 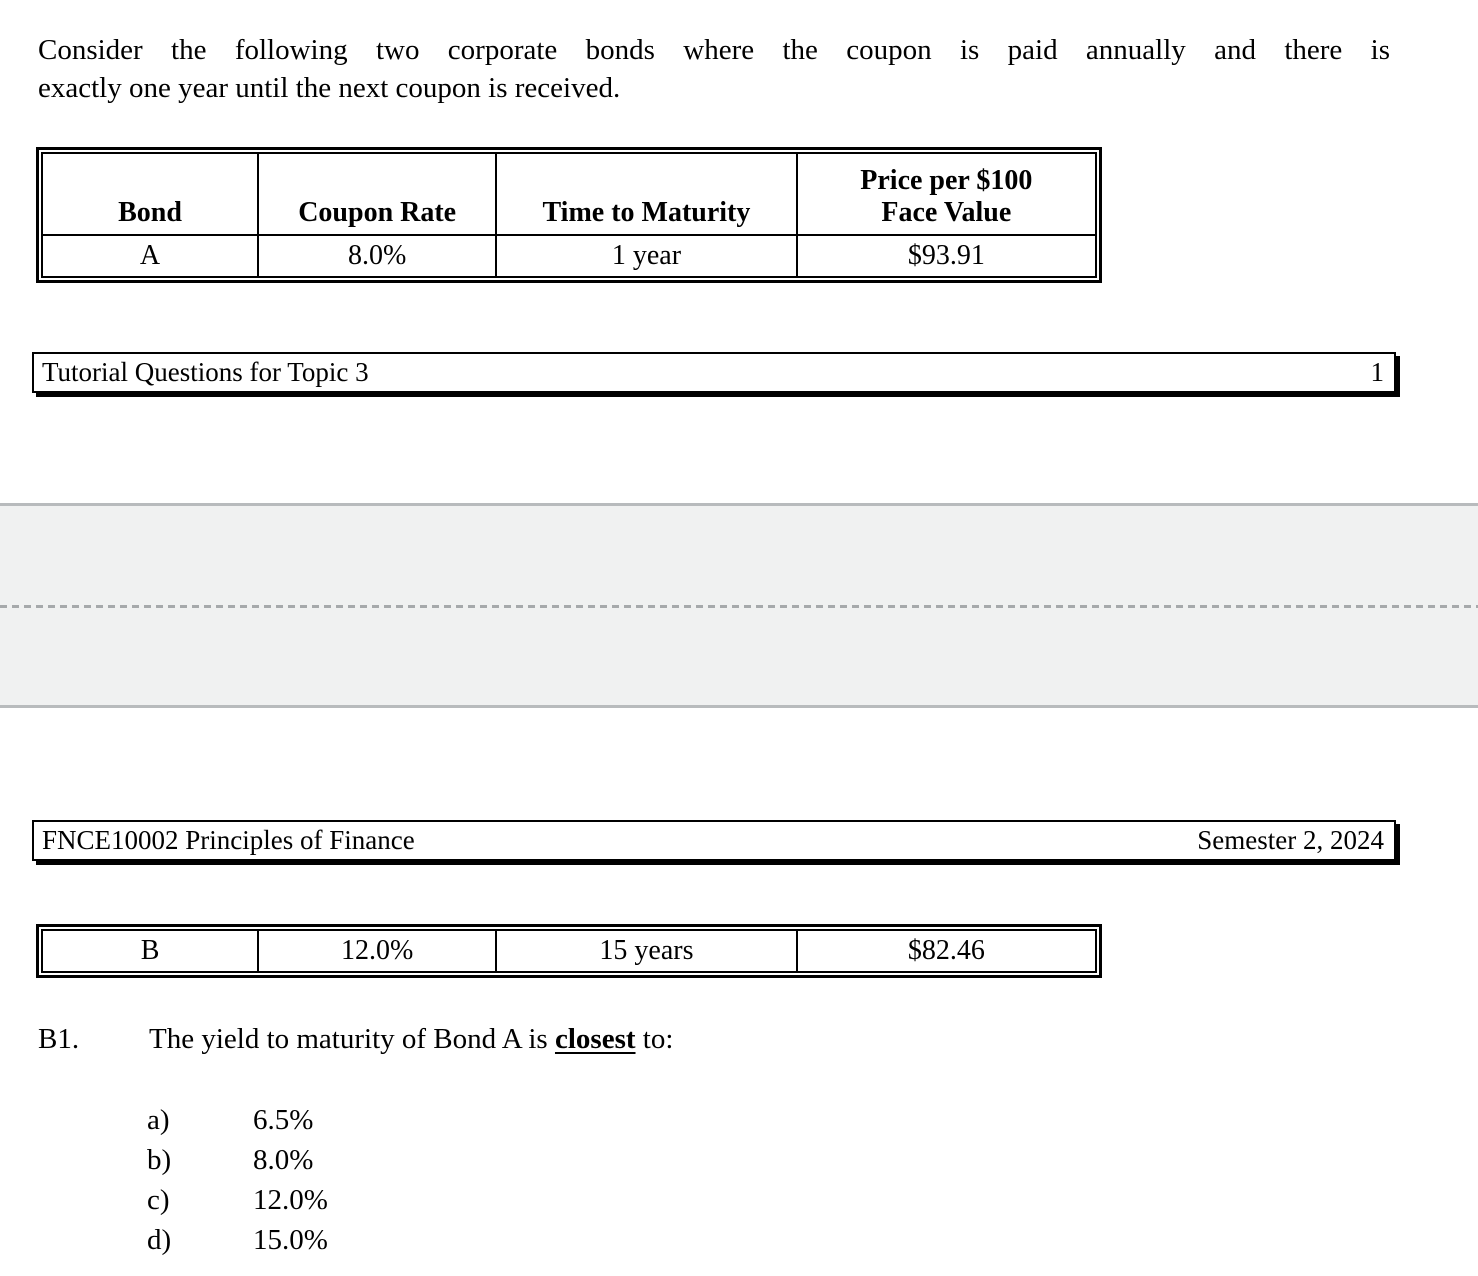 I want to click on question-text-after: to:, so click(x=654, y=1039).